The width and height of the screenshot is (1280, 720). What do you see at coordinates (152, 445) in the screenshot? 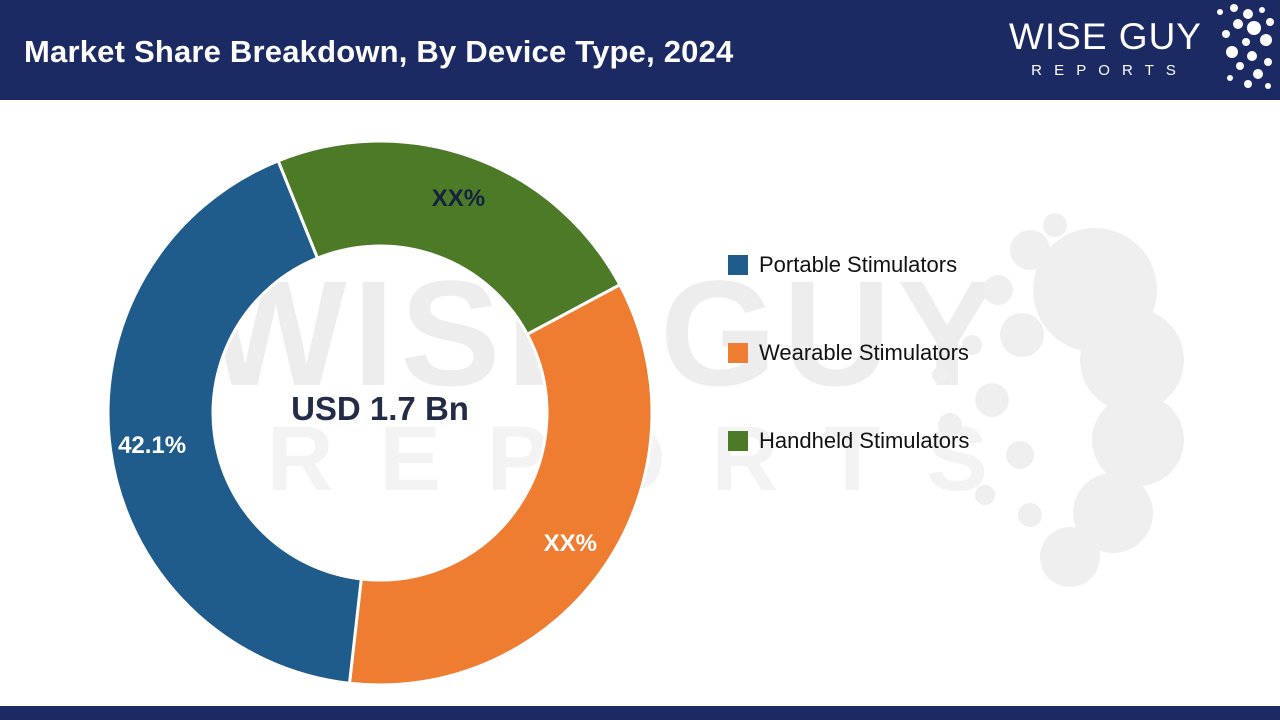
I see `segment-label-portable-stimulators: 42.1%` at bounding box center [152, 445].